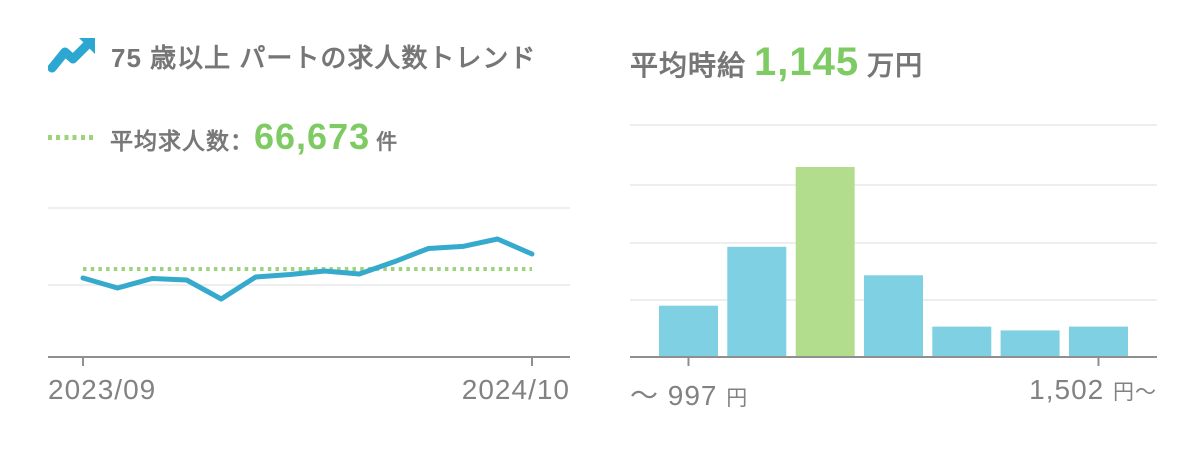 Image resolution: width=1200 pixels, height=450 pixels. I want to click on wage-x-start-unit: 円, so click(737, 398).